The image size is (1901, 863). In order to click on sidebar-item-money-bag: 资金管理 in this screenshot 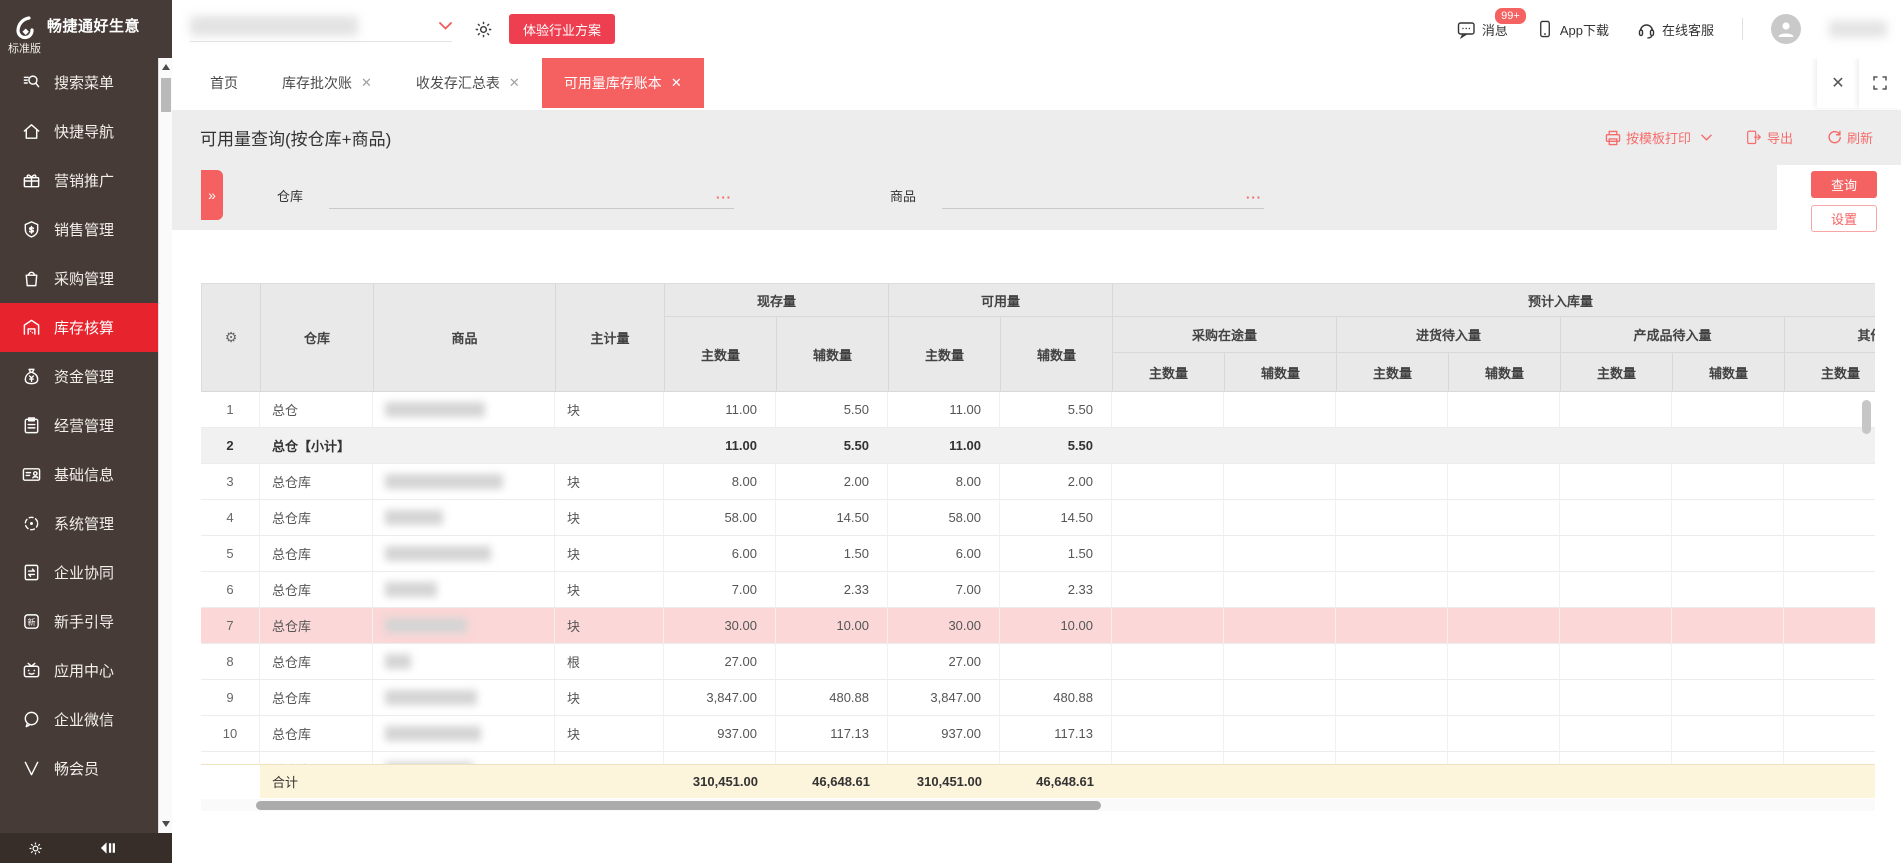, I will do `click(79, 376)`.